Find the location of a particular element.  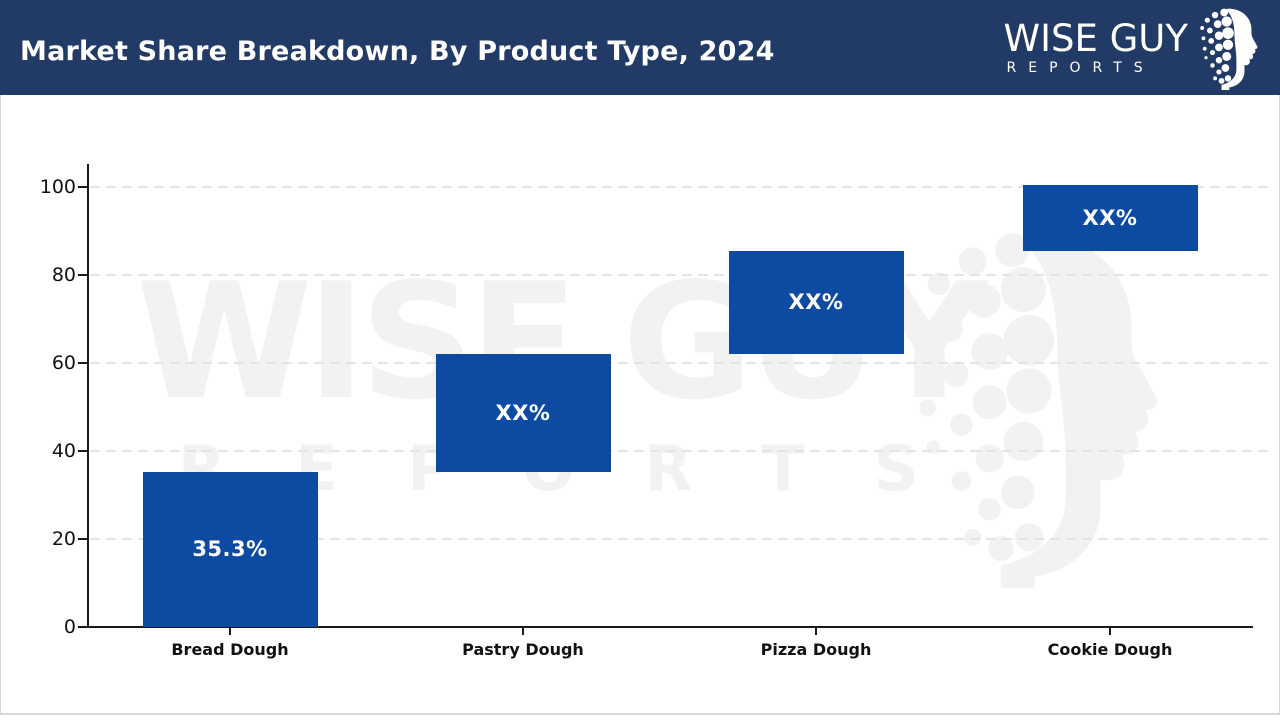

bar-pastry-dough: XX% is located at coordinates (523, 413).